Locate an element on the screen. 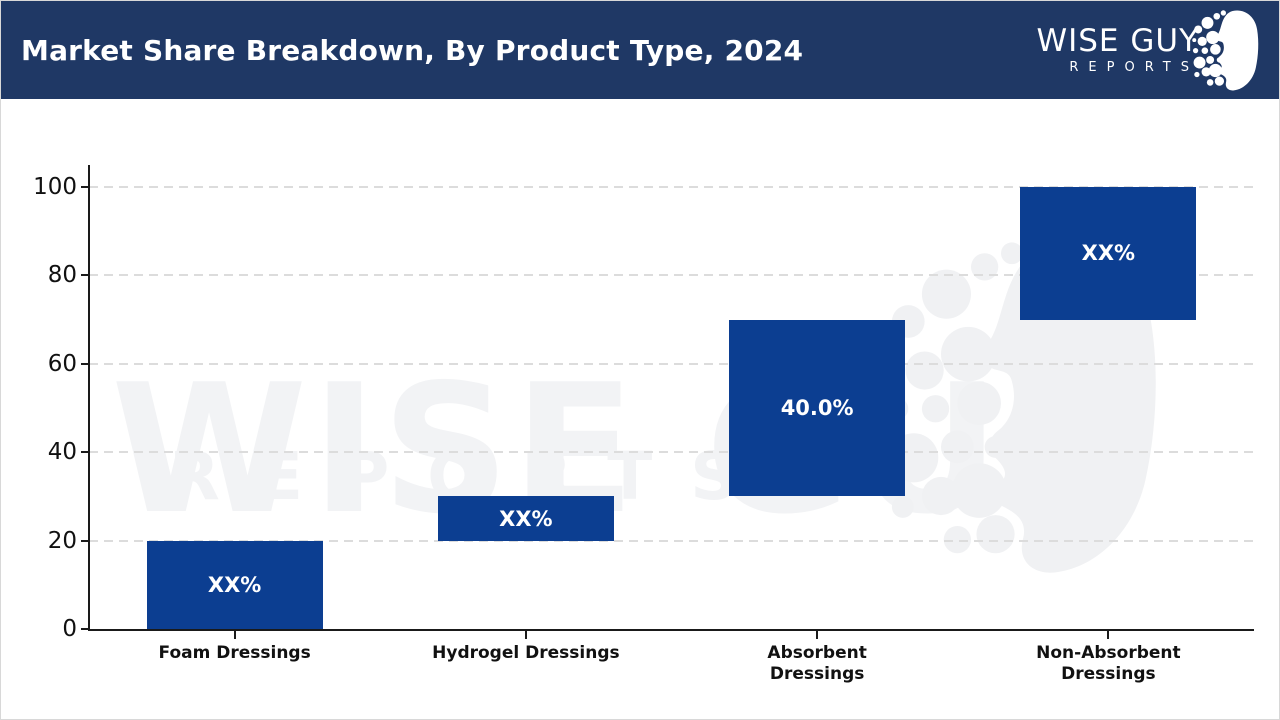 The width and height of the screenshot is (1280, 720). y-axis-line is located at coordinates (89, 398).